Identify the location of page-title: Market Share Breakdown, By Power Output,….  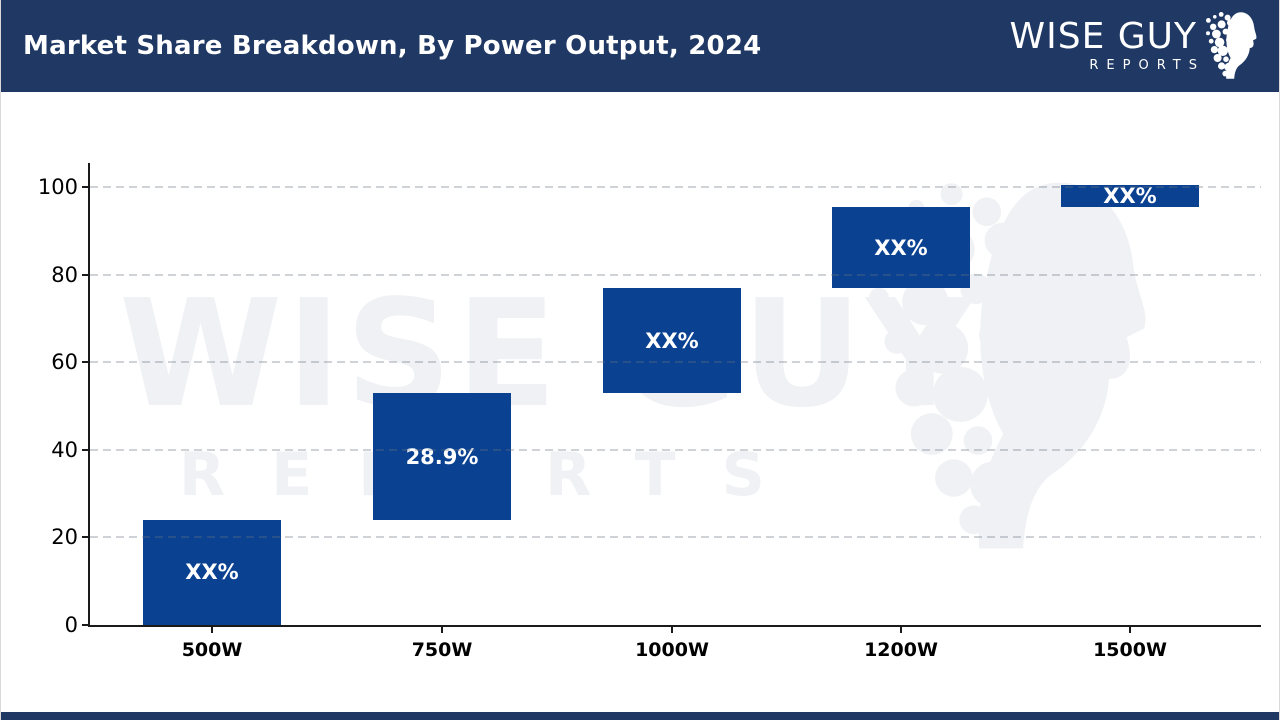
(392, 46).